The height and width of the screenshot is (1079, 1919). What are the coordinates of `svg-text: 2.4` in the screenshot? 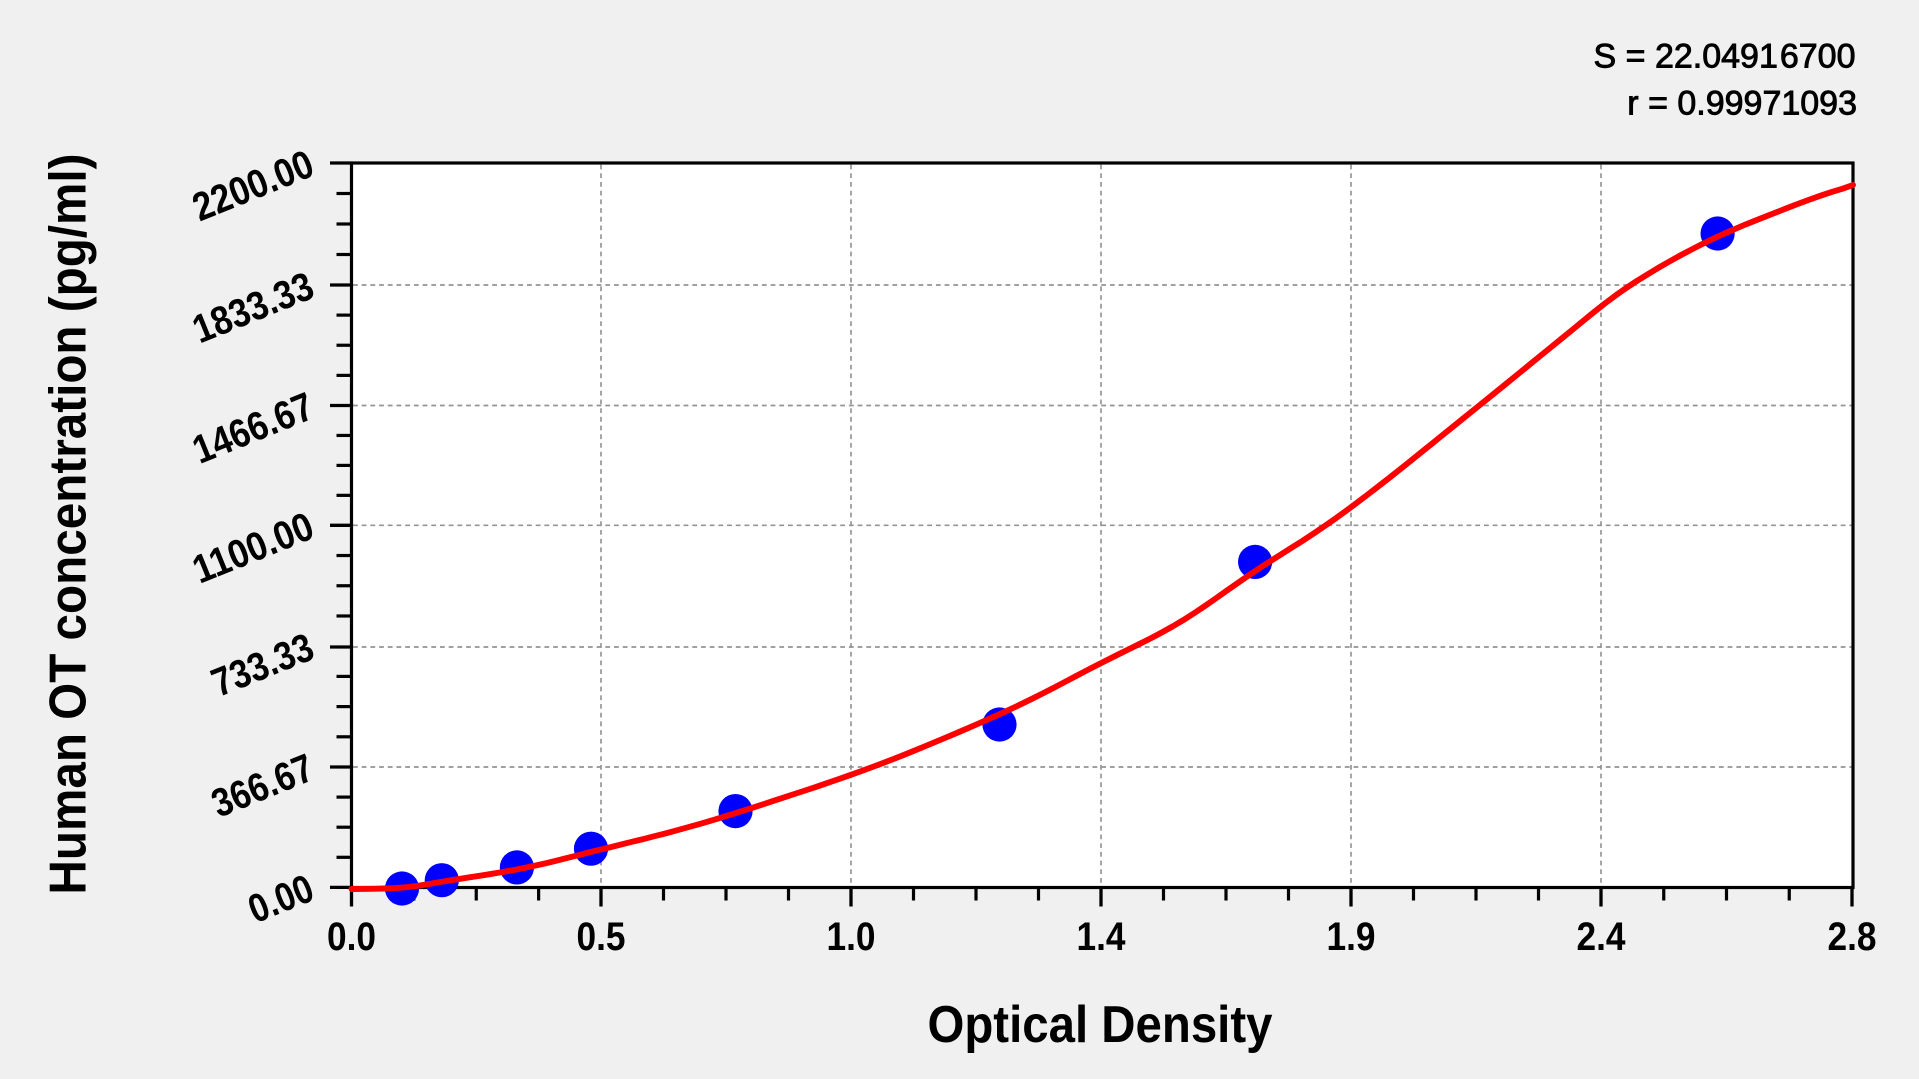 It's located at (1602, 937).